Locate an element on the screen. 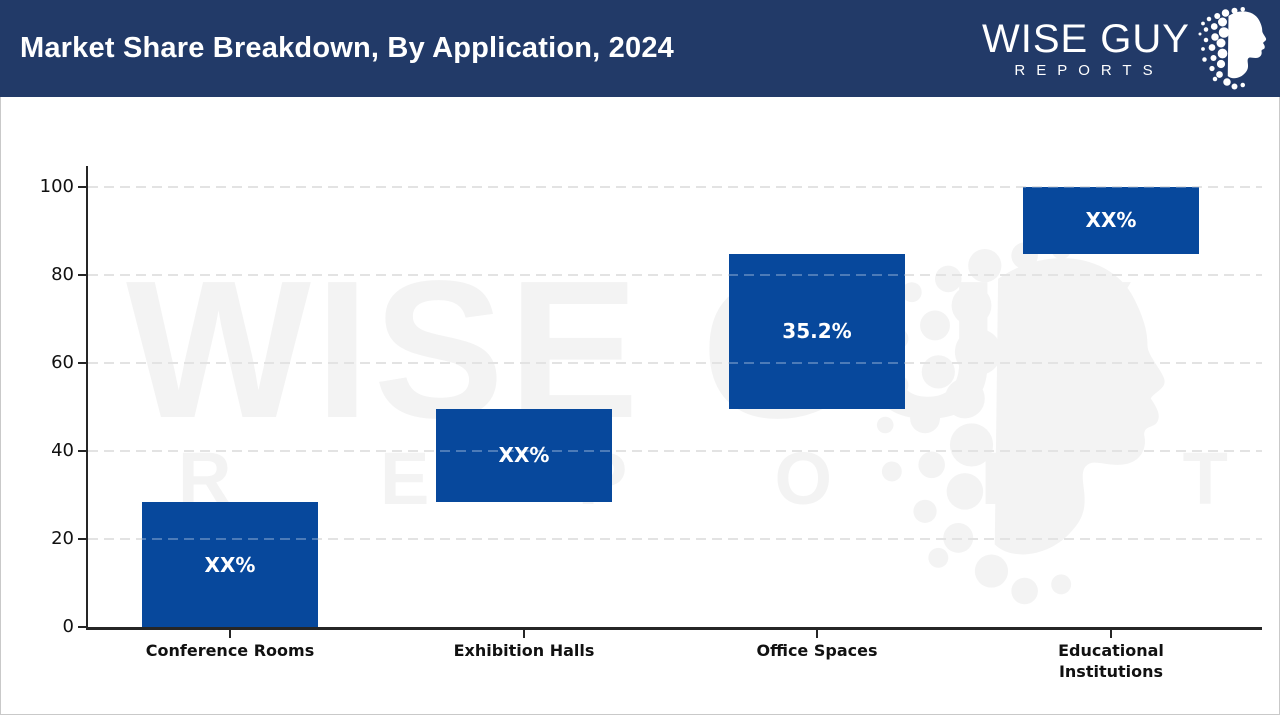 This screenshot has width=1280, height=720. y-axis is located at coordinates (87, 397).